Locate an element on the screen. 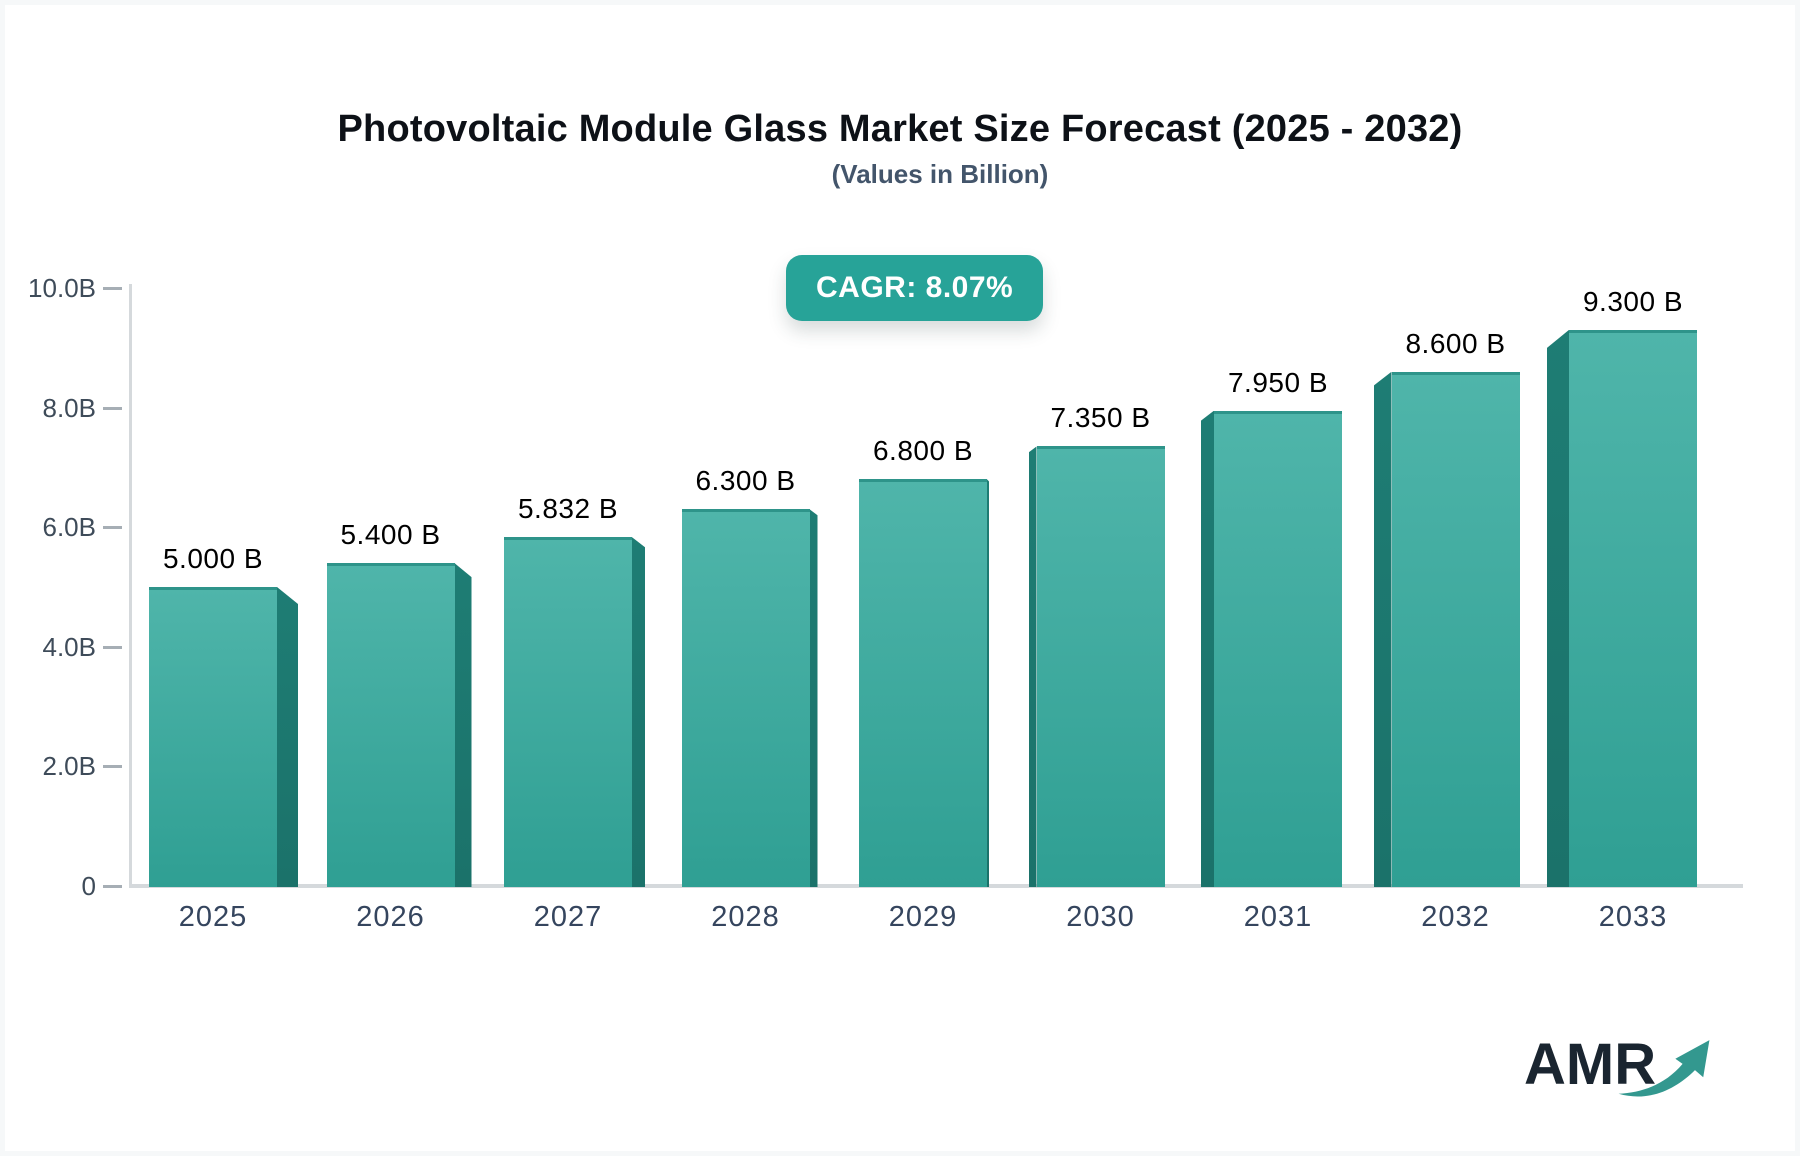 This screenshot has height=1156, width=1800. growth-arrow-icon is located at coordinates (1664, 1068).